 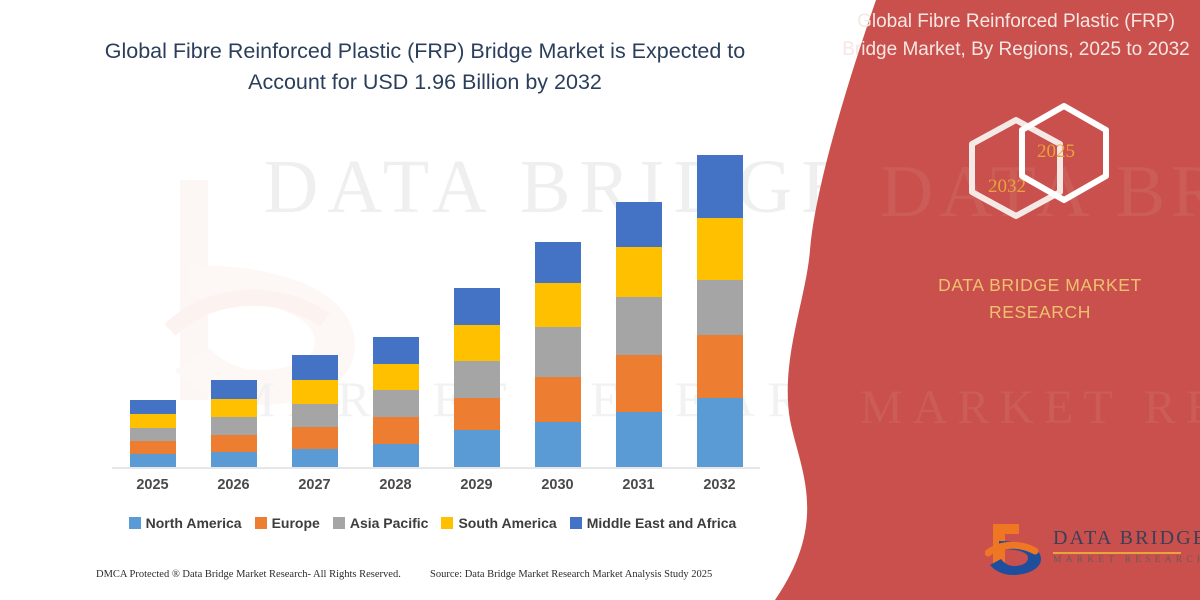 I want to click on bar-column-2030, so click(x=557, y=298).